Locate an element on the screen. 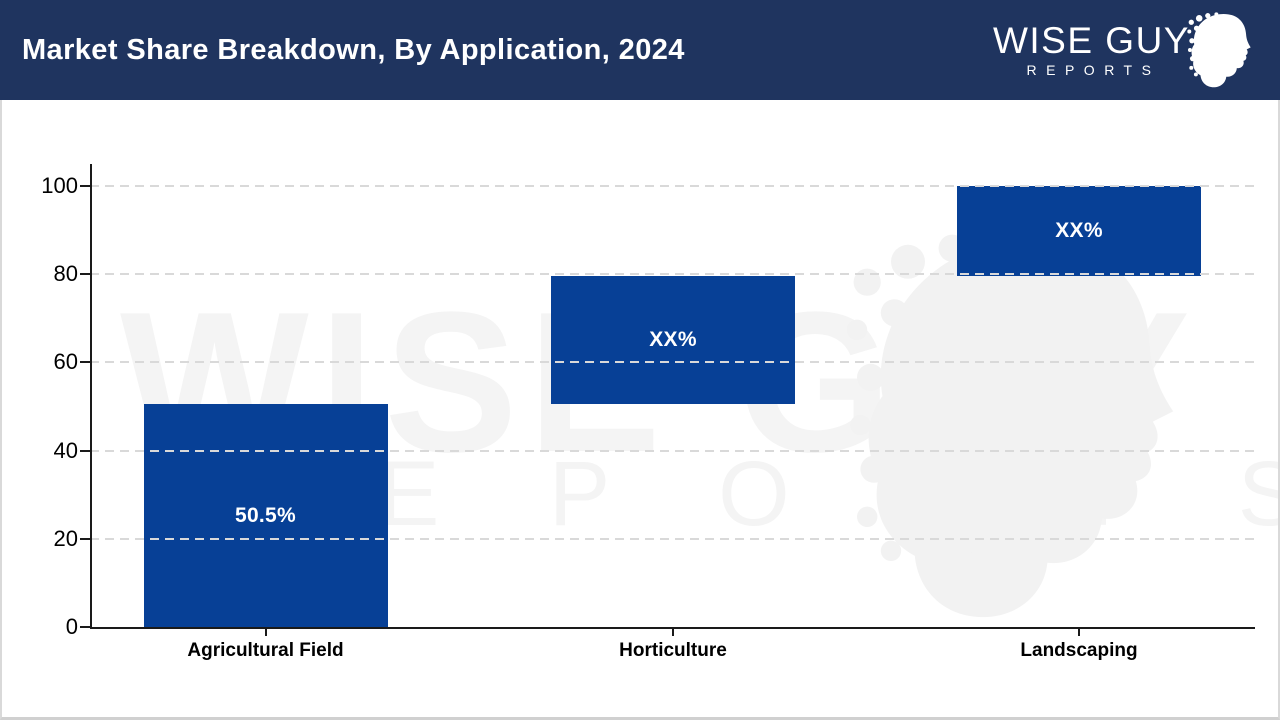 Image resolution: width=1280 pixels, height=720 pixels. bar-horticulture: XX% is located at coordinates (673, 340).